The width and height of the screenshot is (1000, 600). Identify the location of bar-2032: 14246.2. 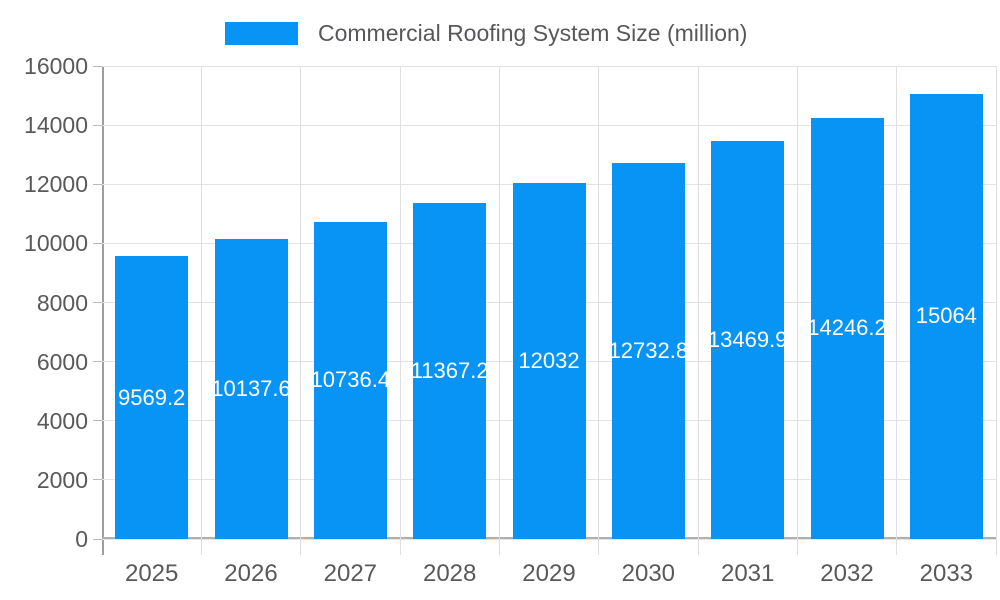
(847, 328).